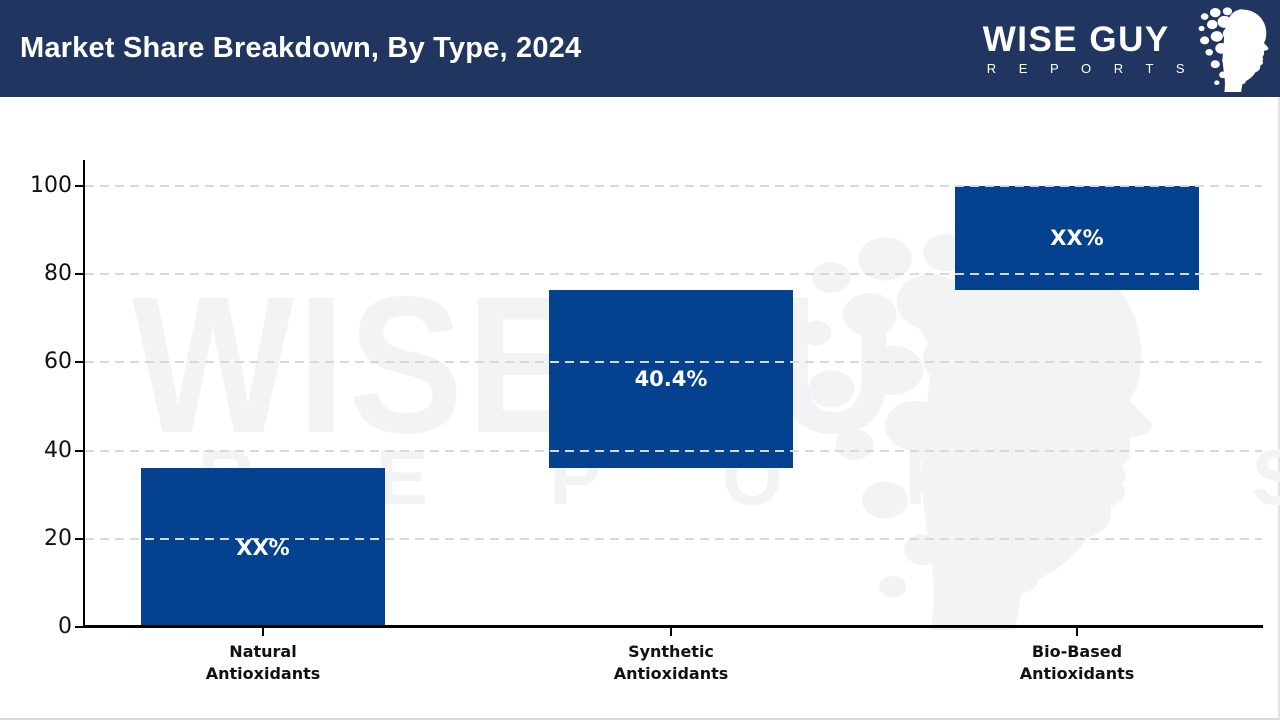  I want to click on y-axis-line, so click(84, 394).